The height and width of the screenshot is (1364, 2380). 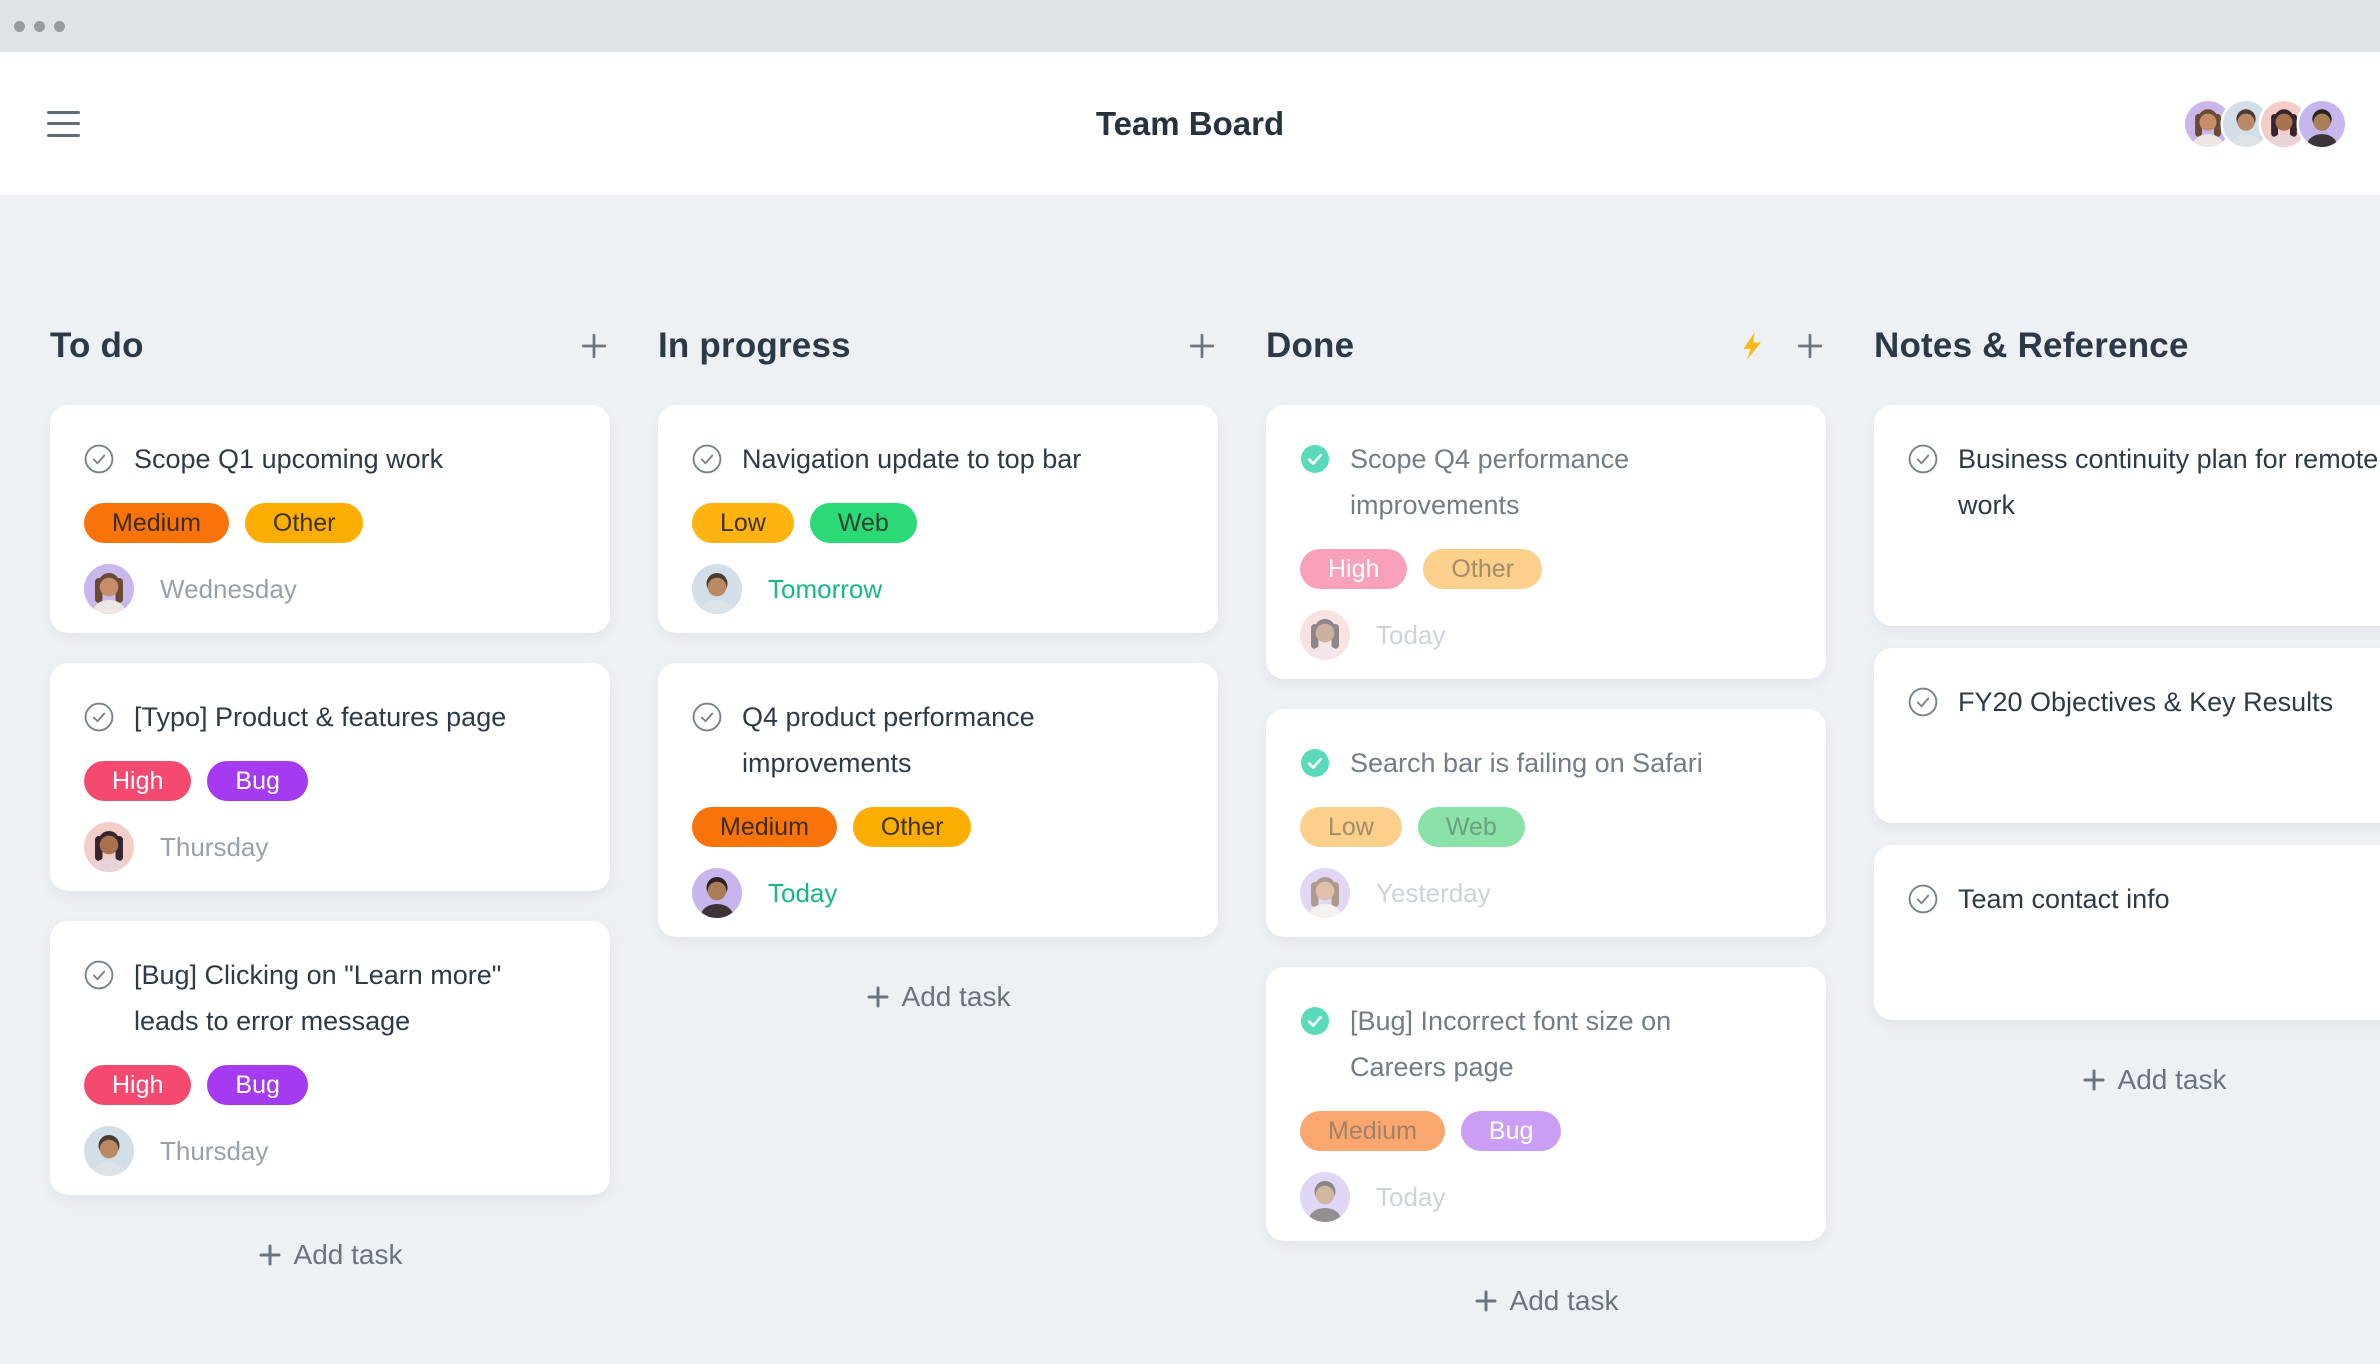 What do you see at coordinates (2168, 482) in the screenshot?
I see `card-title: Business continuity plan for remote work` at bounding box center [2168, 482].